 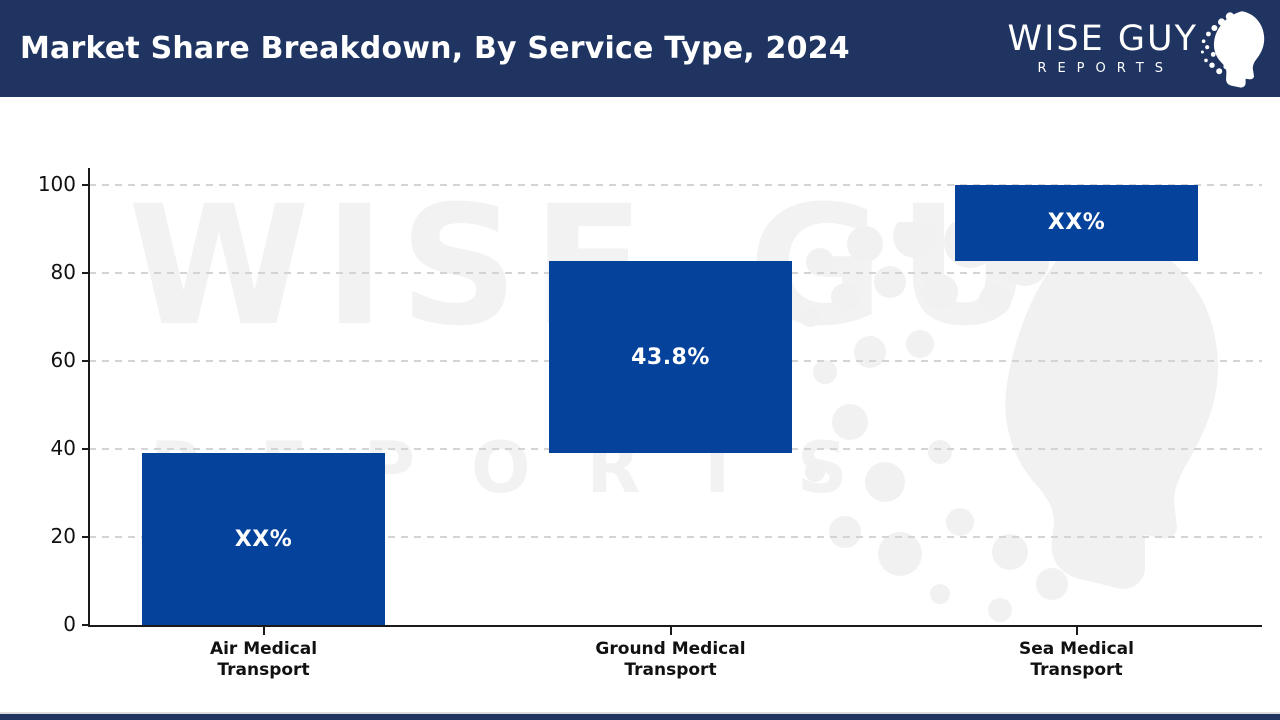 What do you see at coordinates (1106, 68) in the screenshot?
I see `logo-wordmark-line2: REPORTS` at bounding box center [1106, 68].